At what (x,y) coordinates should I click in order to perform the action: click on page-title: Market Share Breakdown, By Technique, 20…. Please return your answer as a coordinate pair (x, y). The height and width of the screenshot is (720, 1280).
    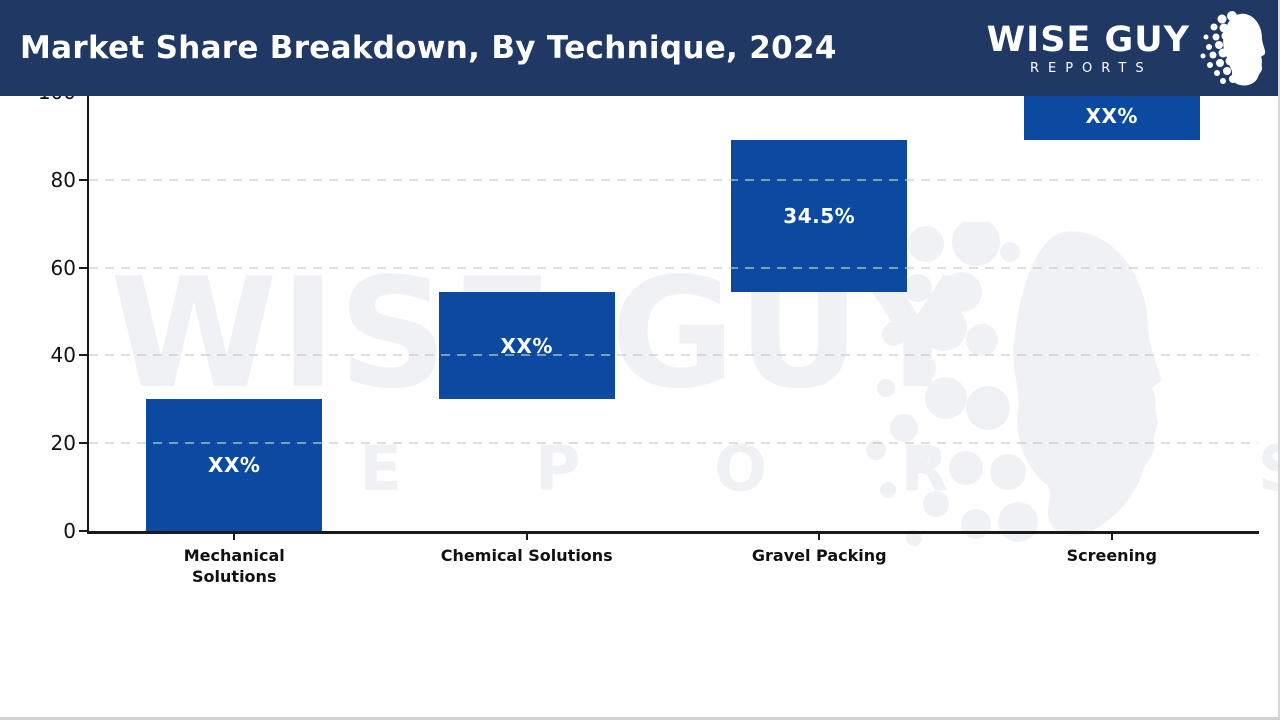
    Looking at the image, I should click on (428, 48).